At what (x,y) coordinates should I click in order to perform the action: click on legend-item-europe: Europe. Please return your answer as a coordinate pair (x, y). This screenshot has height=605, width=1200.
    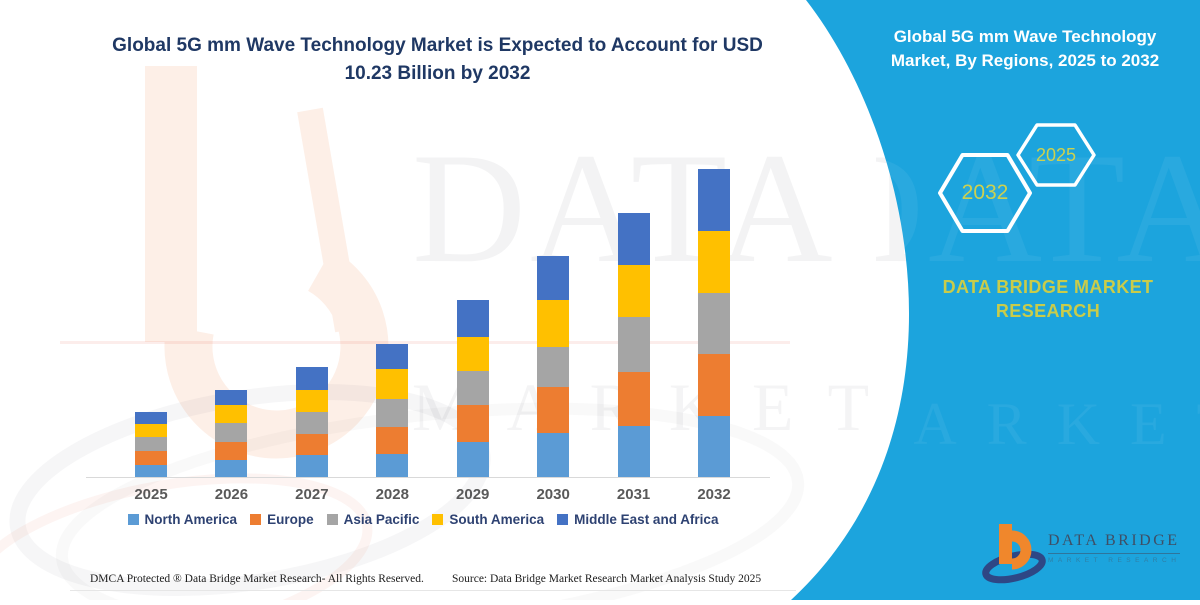
    Looking at the image, I should click on (282, 519).